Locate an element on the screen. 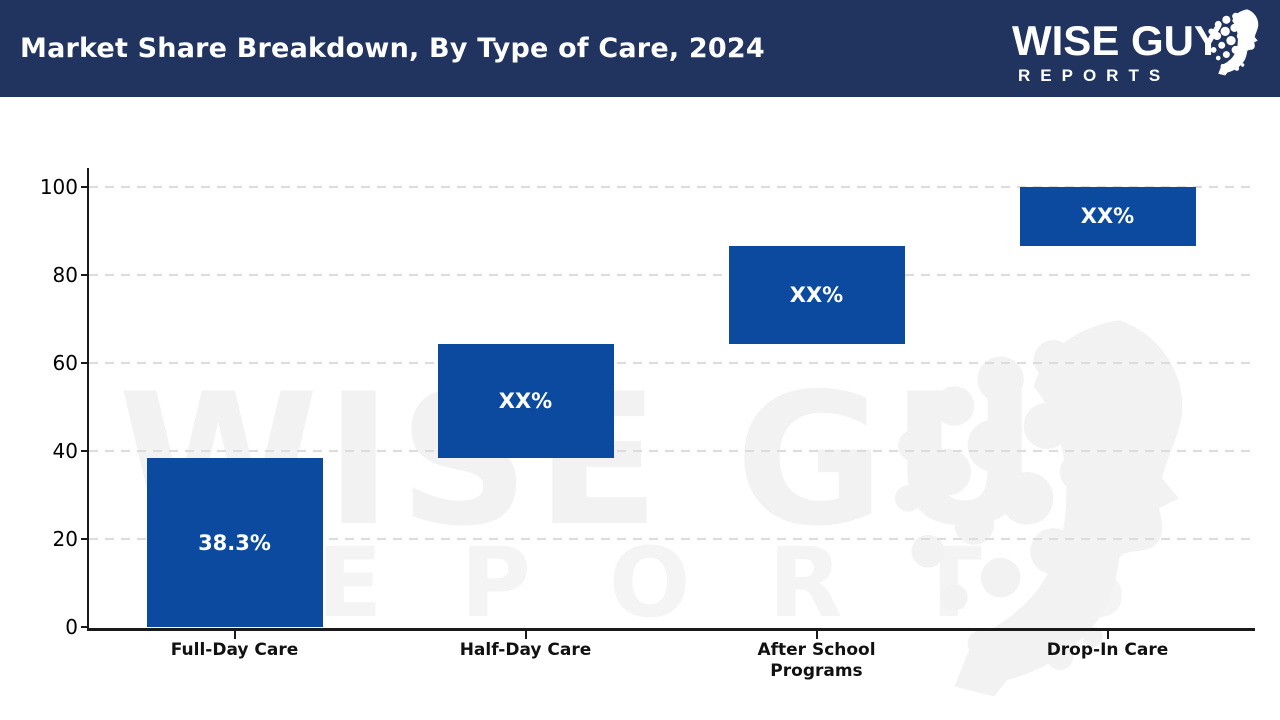  watermark-text-line2: REPORTS is located at coordinates (686, 583).